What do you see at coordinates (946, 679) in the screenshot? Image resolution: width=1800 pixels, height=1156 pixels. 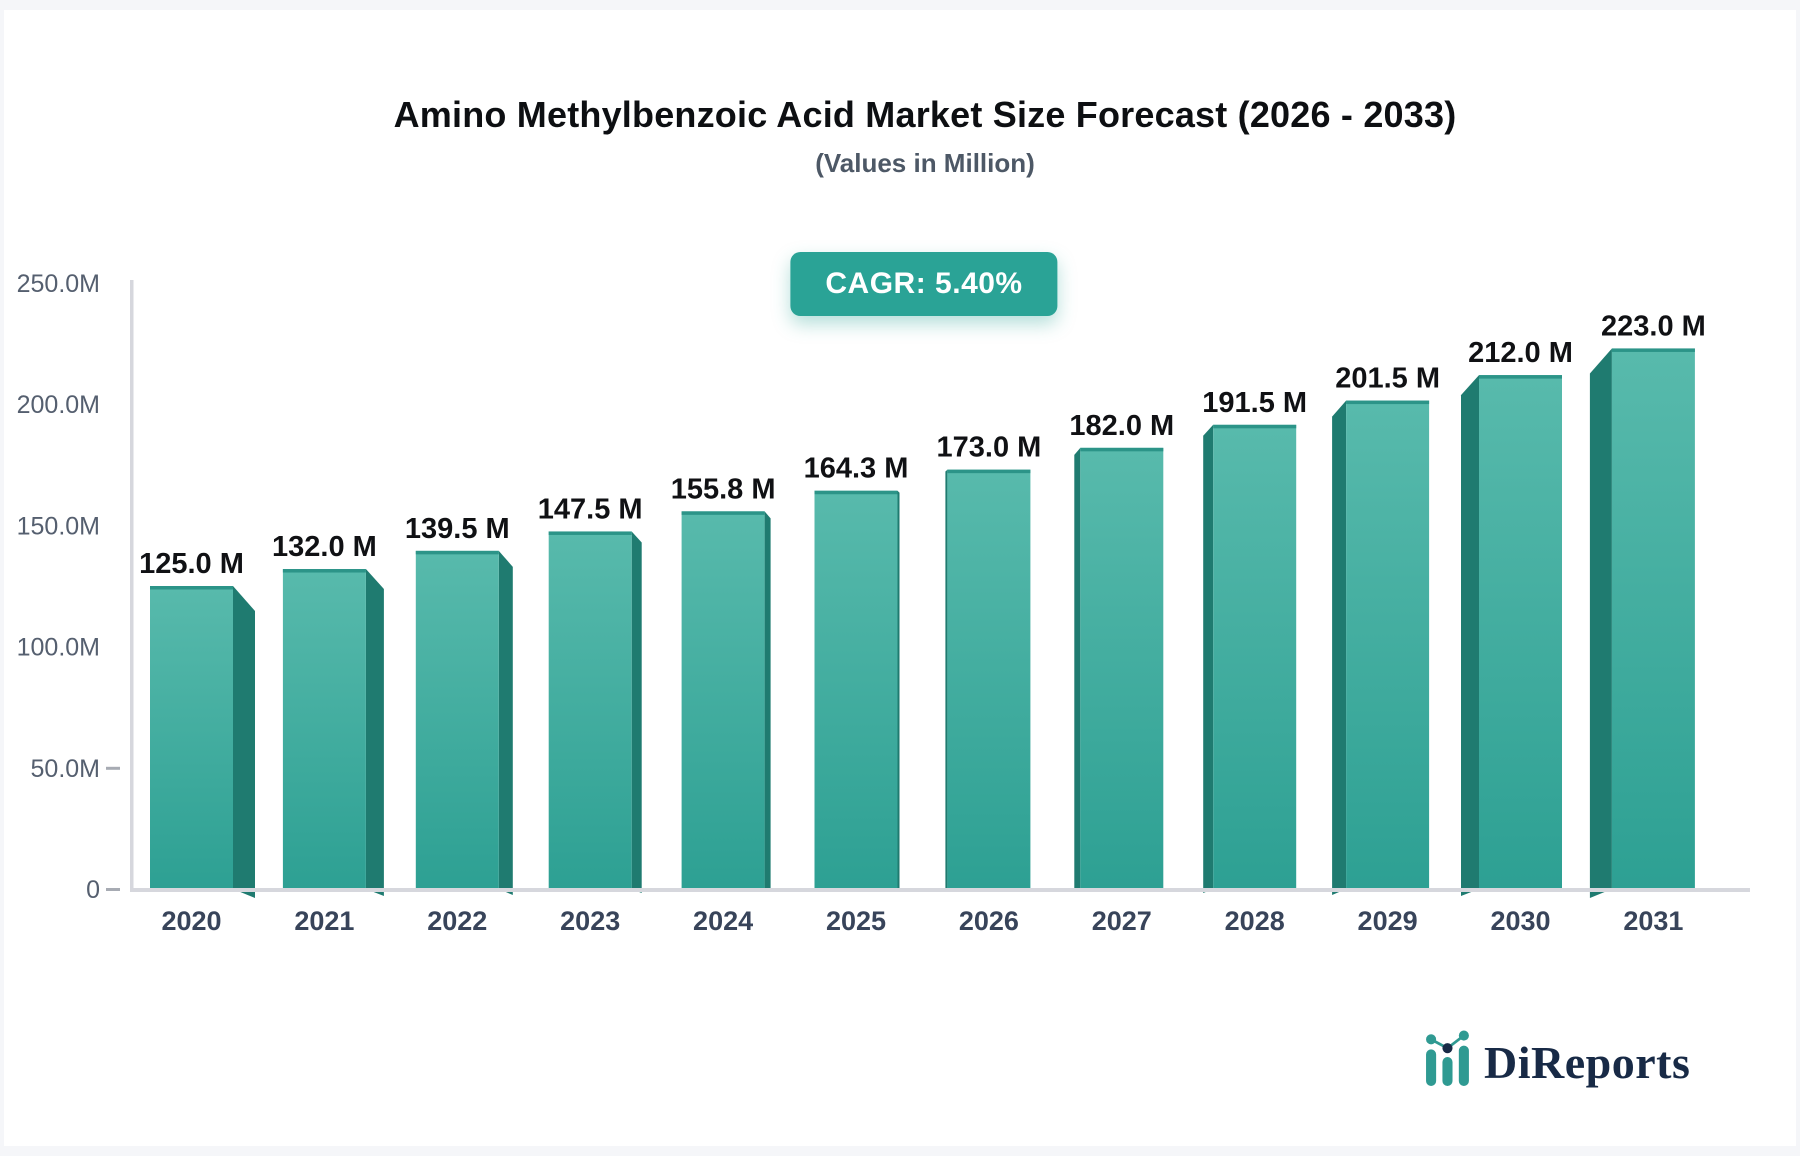 I see `bar-side-face-2026` at bounding box center [946, 679].